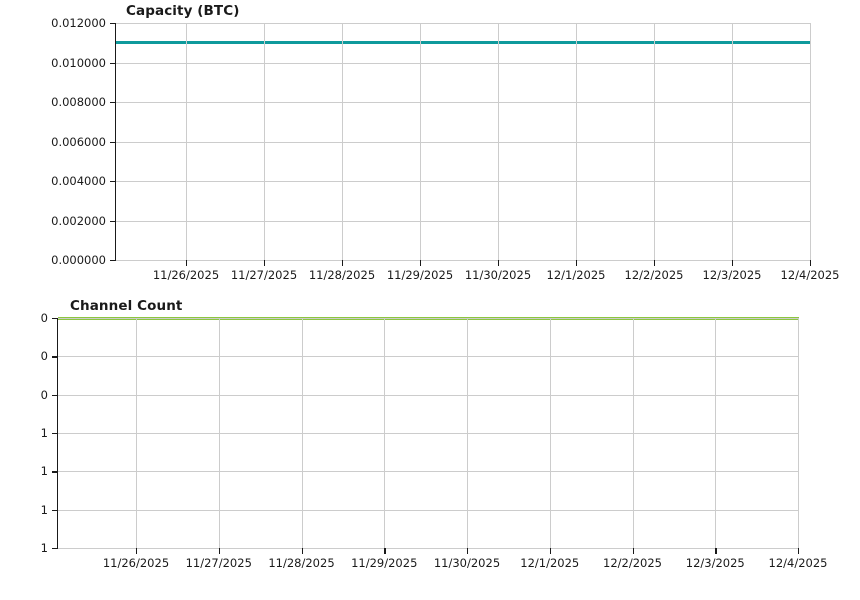 Image resolution: width=860 pixels, height=600 pixels. What do you see at coordinates (78, 141) in the screenshot?
I see `y-axis-label: 0.006000` at bounding box center [78, 141].